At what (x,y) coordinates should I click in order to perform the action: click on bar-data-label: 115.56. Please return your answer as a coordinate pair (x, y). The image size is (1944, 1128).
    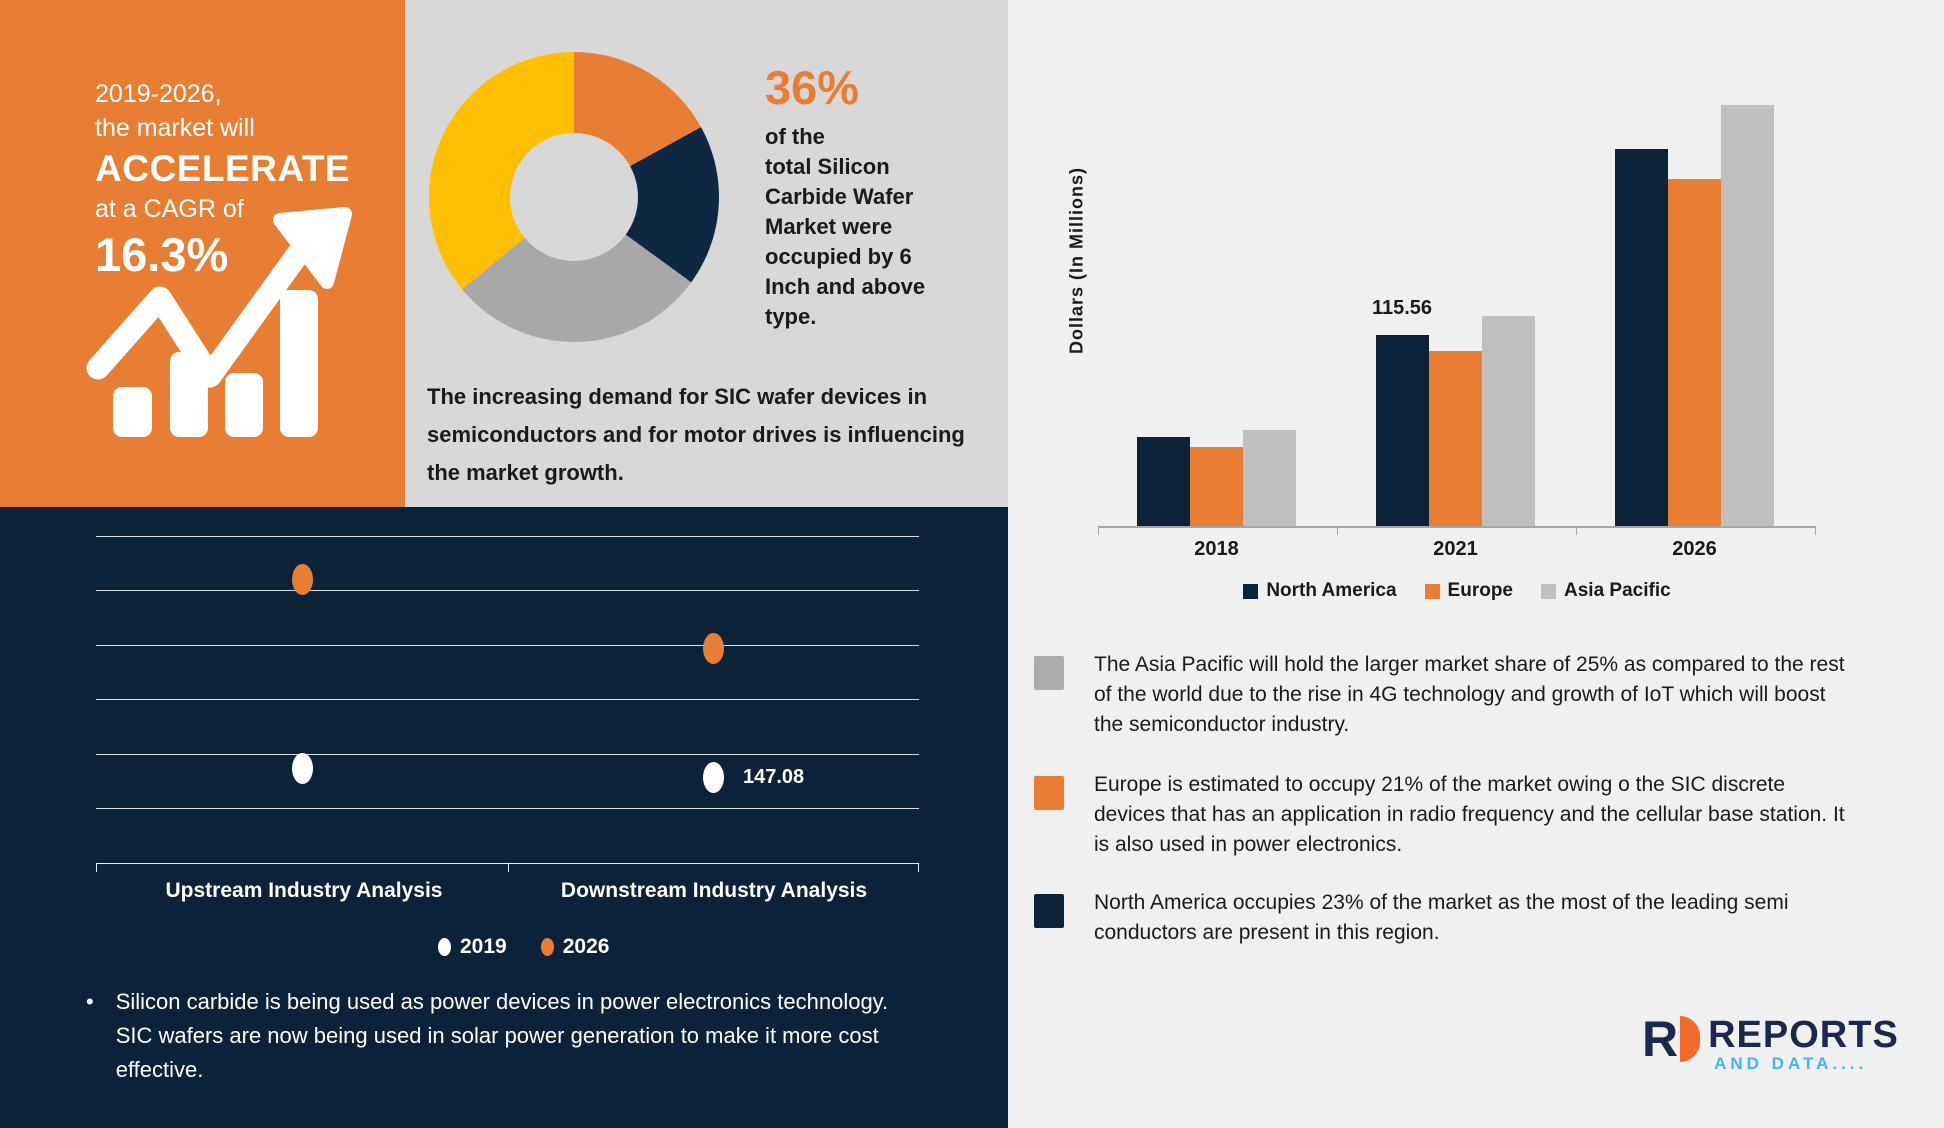
    Looking at the image, I should click on (1402, 308).